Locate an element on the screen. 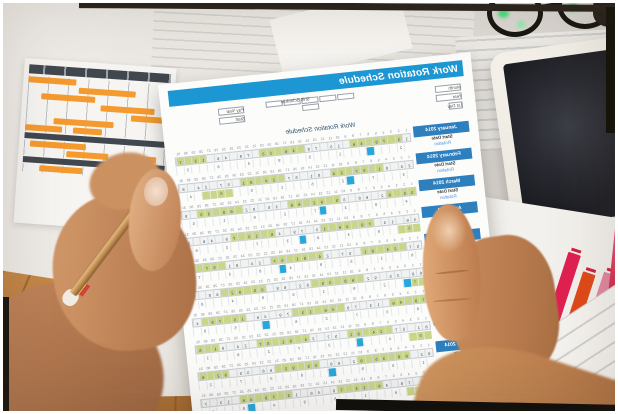  day-number: 13 is located at coordinates (329, 274).